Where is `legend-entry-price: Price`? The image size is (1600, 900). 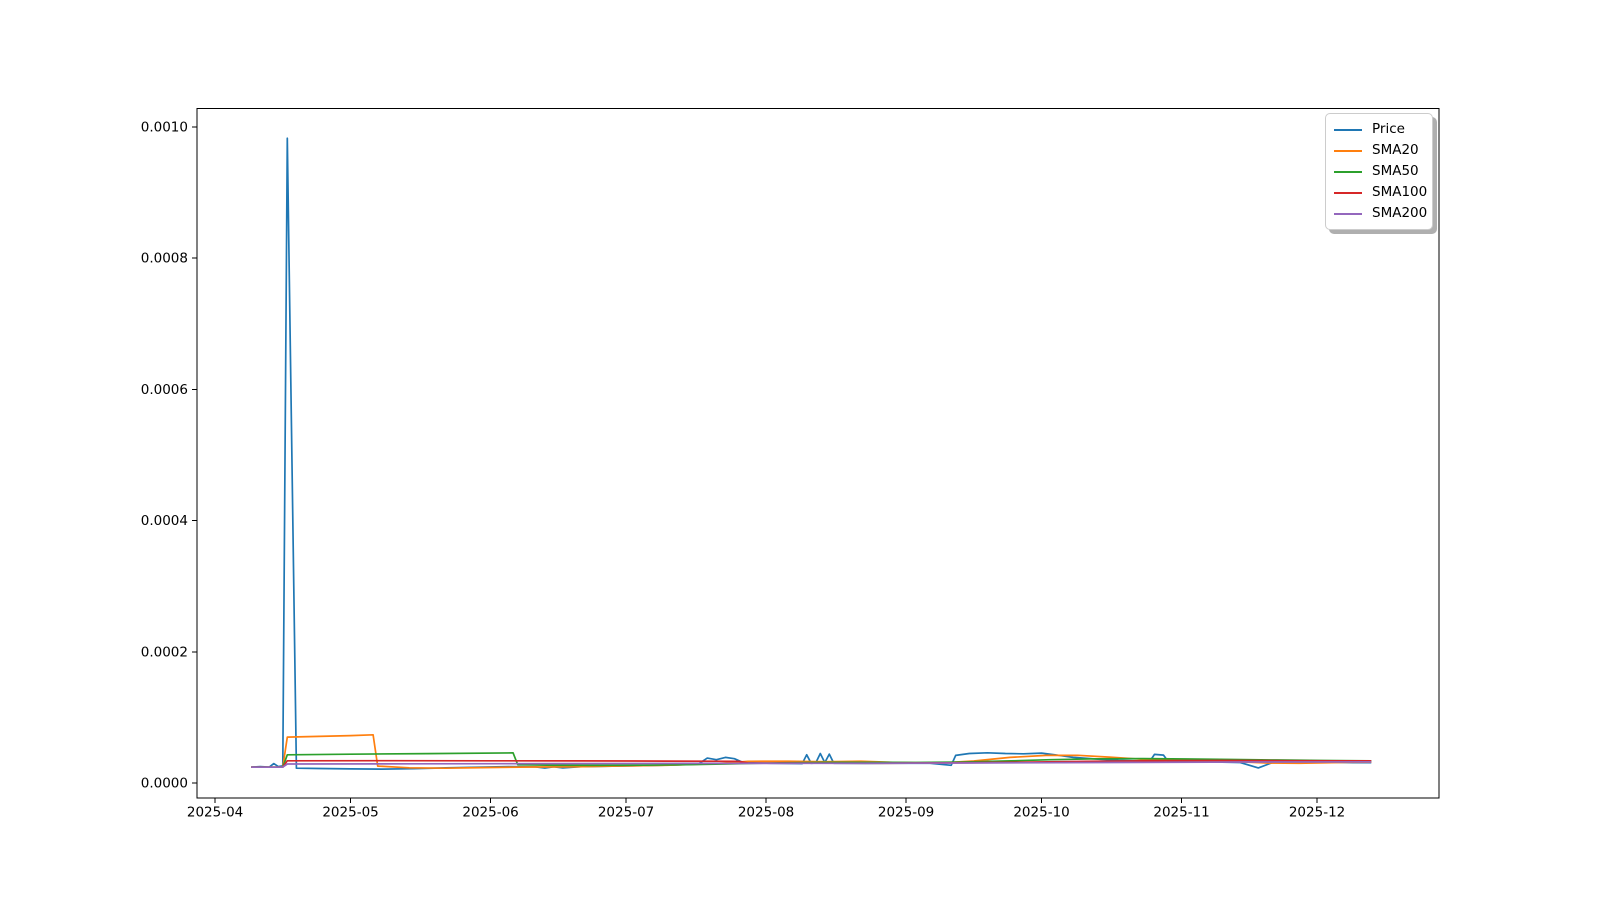
legend-entry-price: Price is located at coordinates (1379, 129).